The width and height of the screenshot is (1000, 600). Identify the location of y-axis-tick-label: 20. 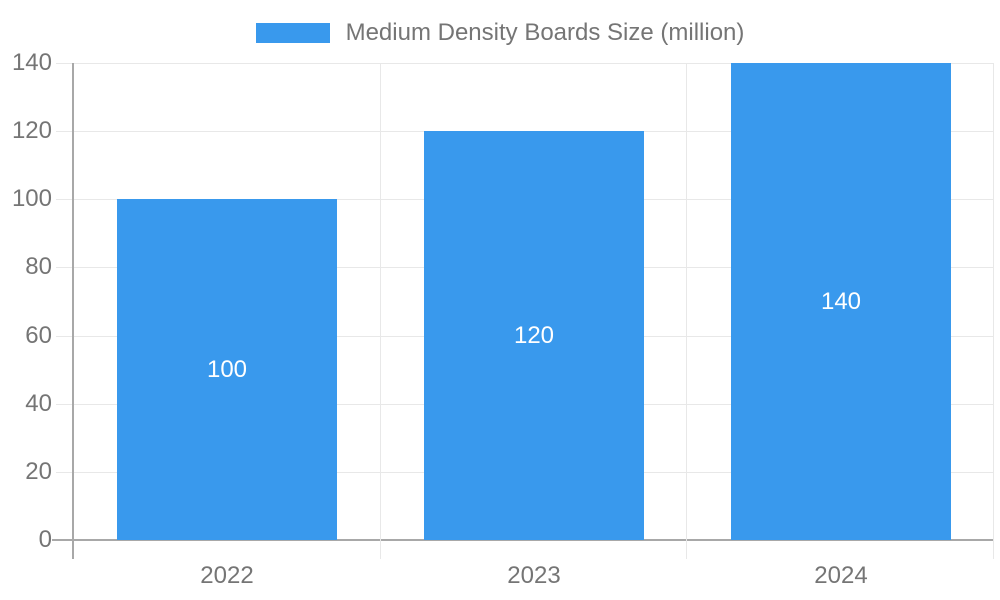
(38, 471).